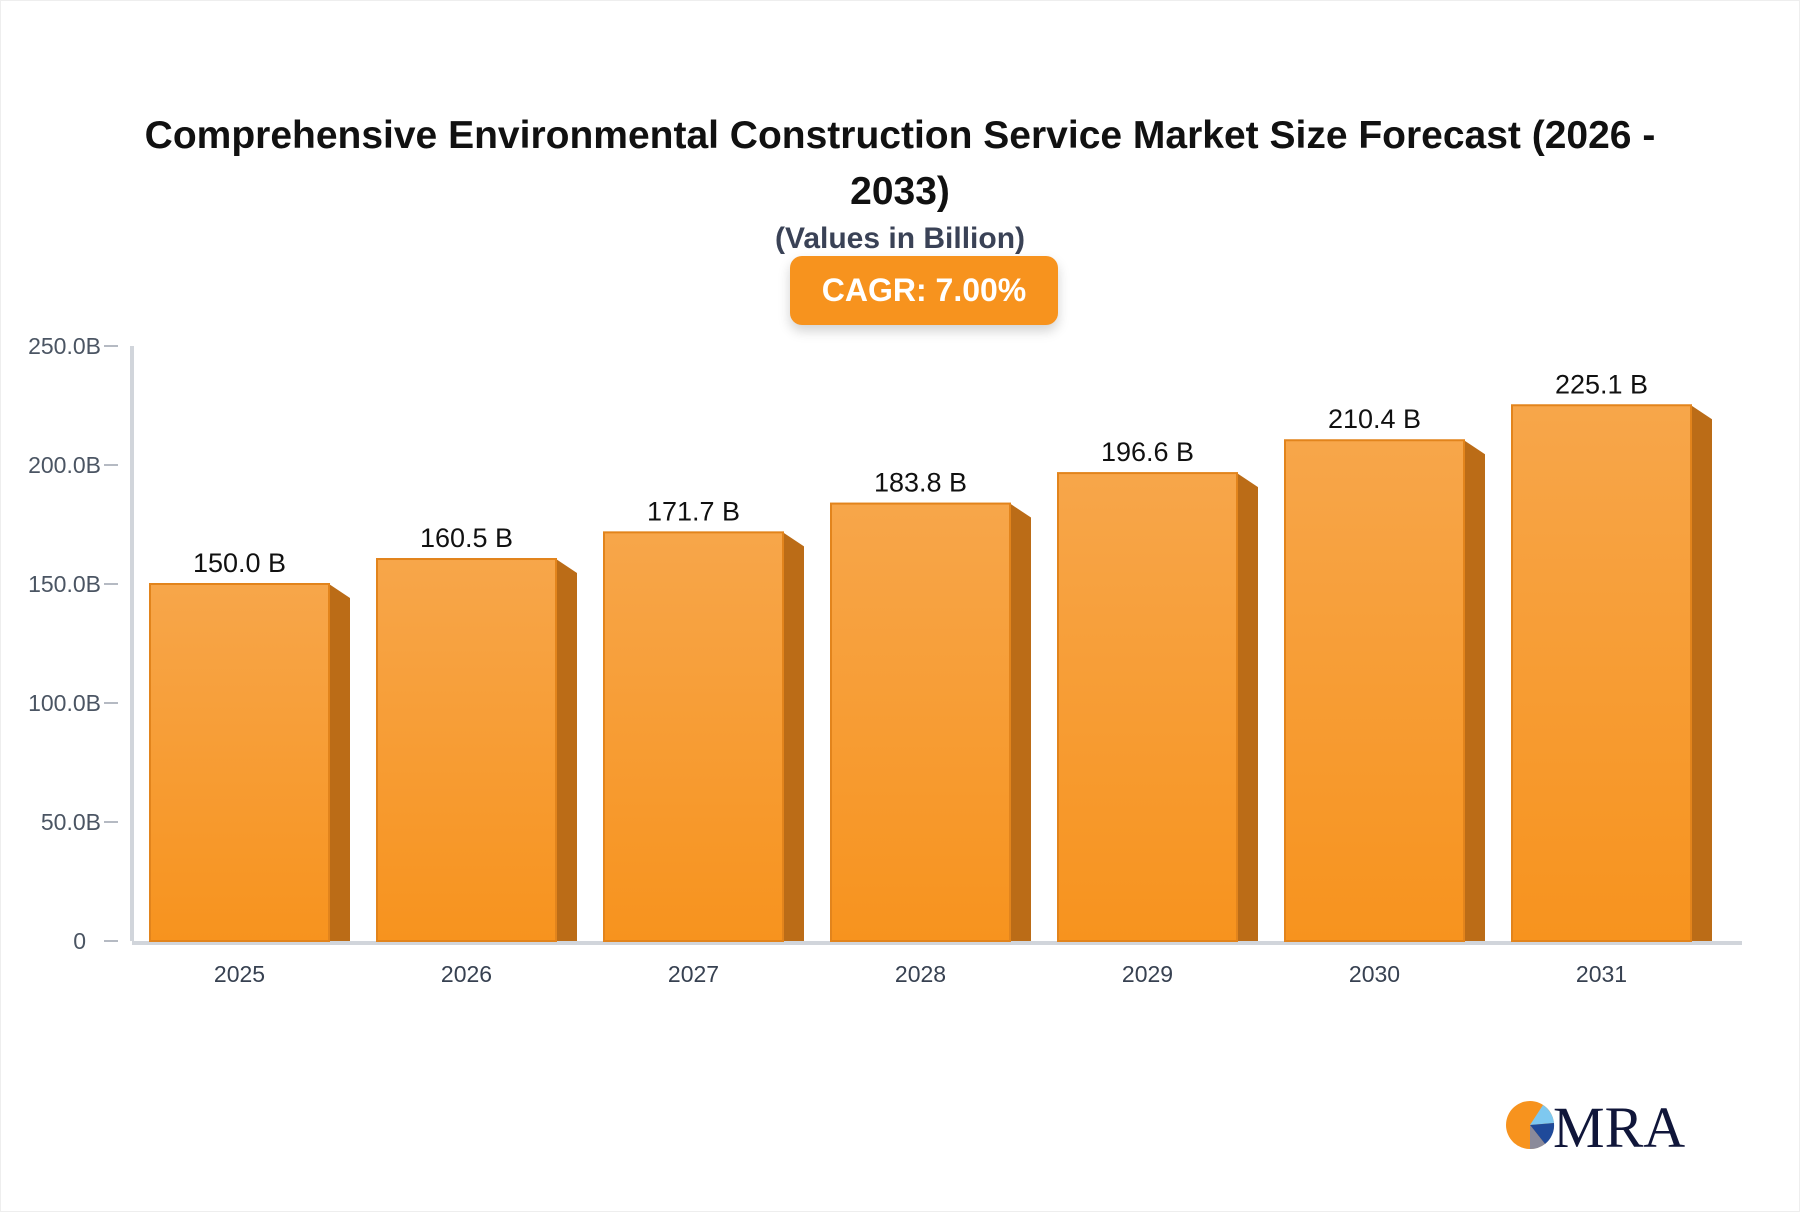 This screenshot has height=1212, width=1800. I want to click on data-label: 183.8 B, so click(920, 483).